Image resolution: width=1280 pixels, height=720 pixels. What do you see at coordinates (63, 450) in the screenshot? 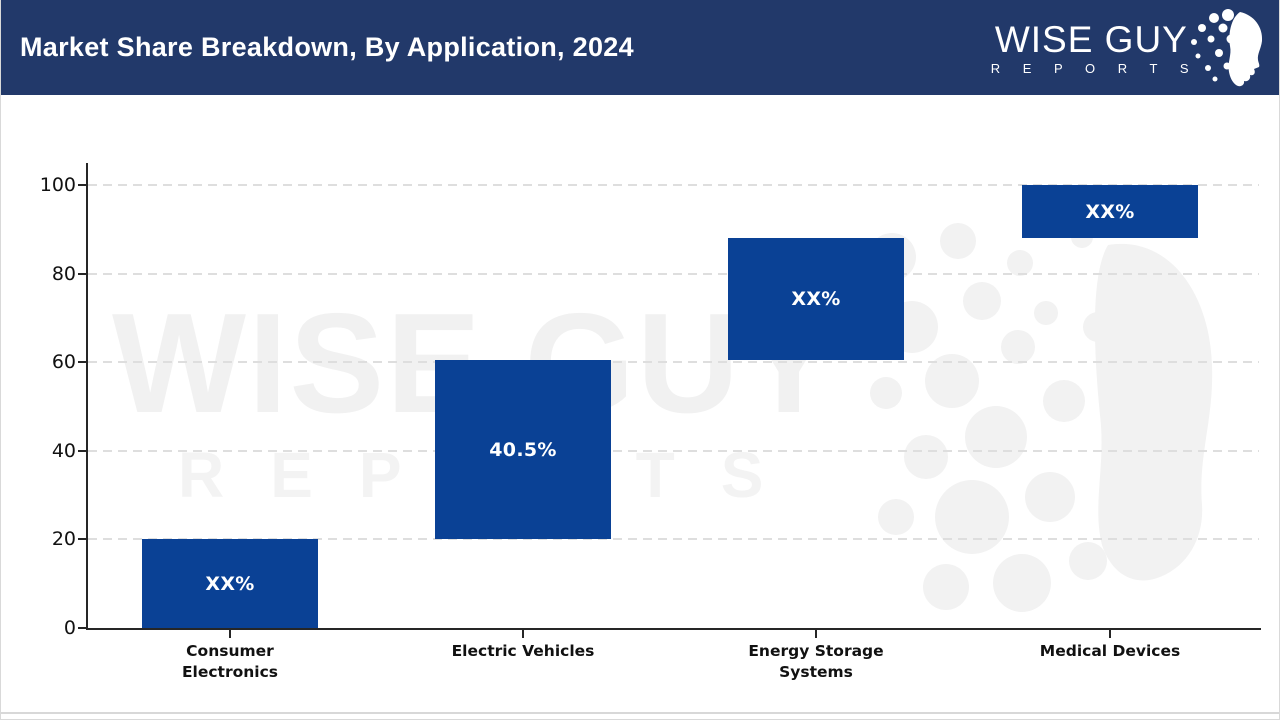
I see `y-tick-label-40: 40` at bounding box center [63, 450].